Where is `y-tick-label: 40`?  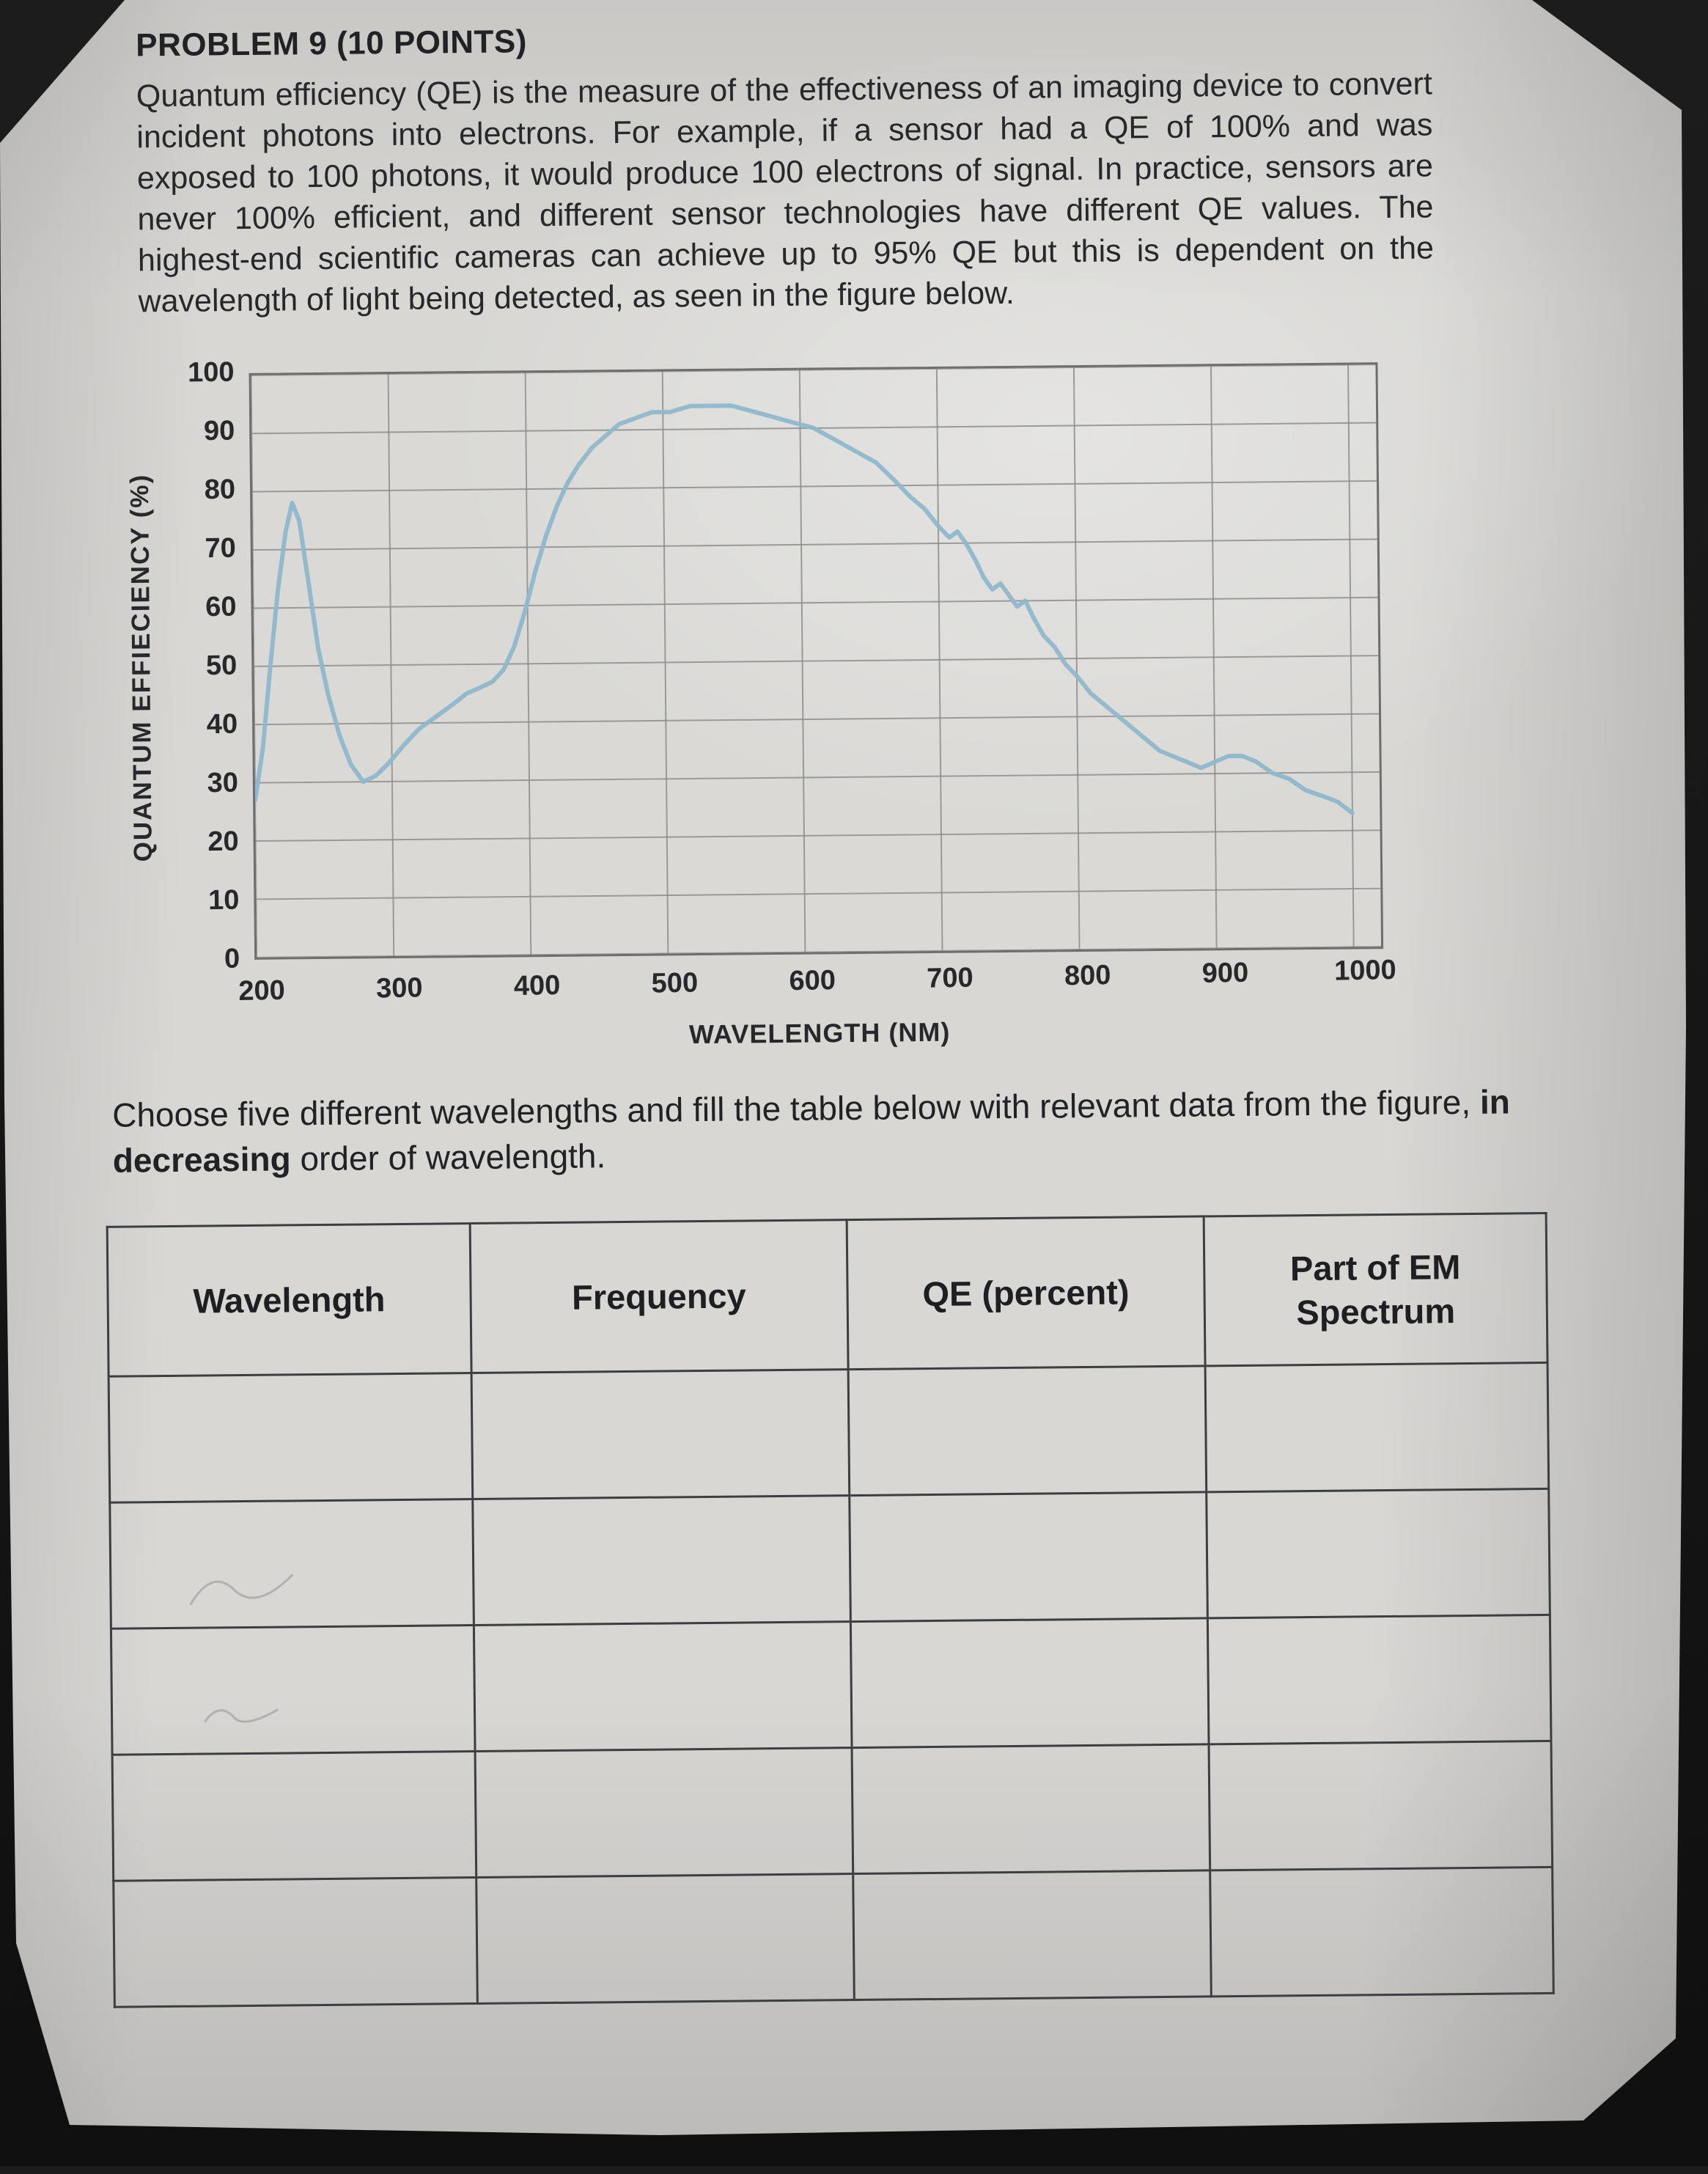 y-tick-label: 40 is located at coordinates (222, 724).